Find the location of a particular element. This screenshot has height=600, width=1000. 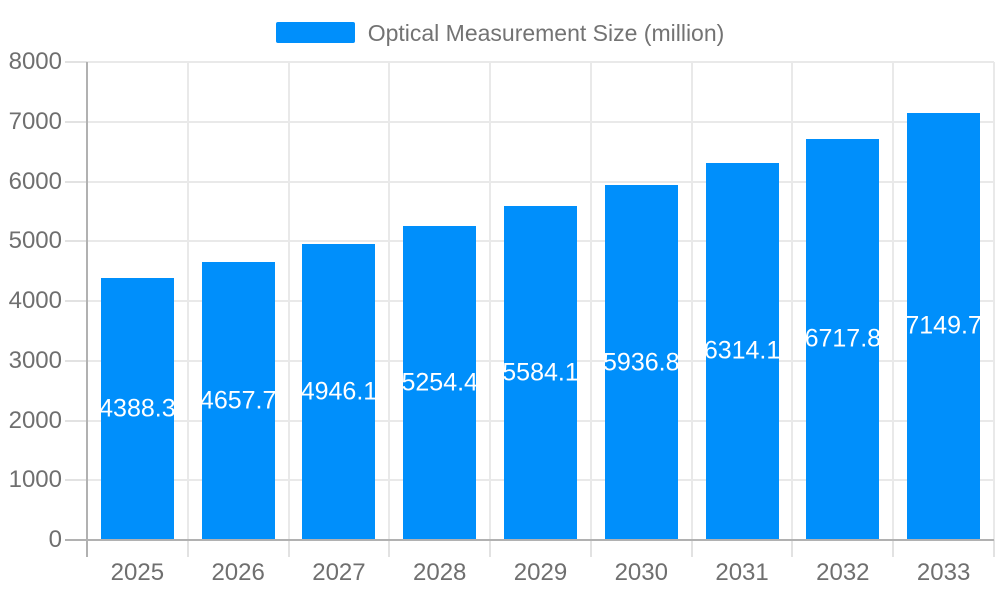

bar-value-label: 7149.7 is located at coordinates (943, 325).